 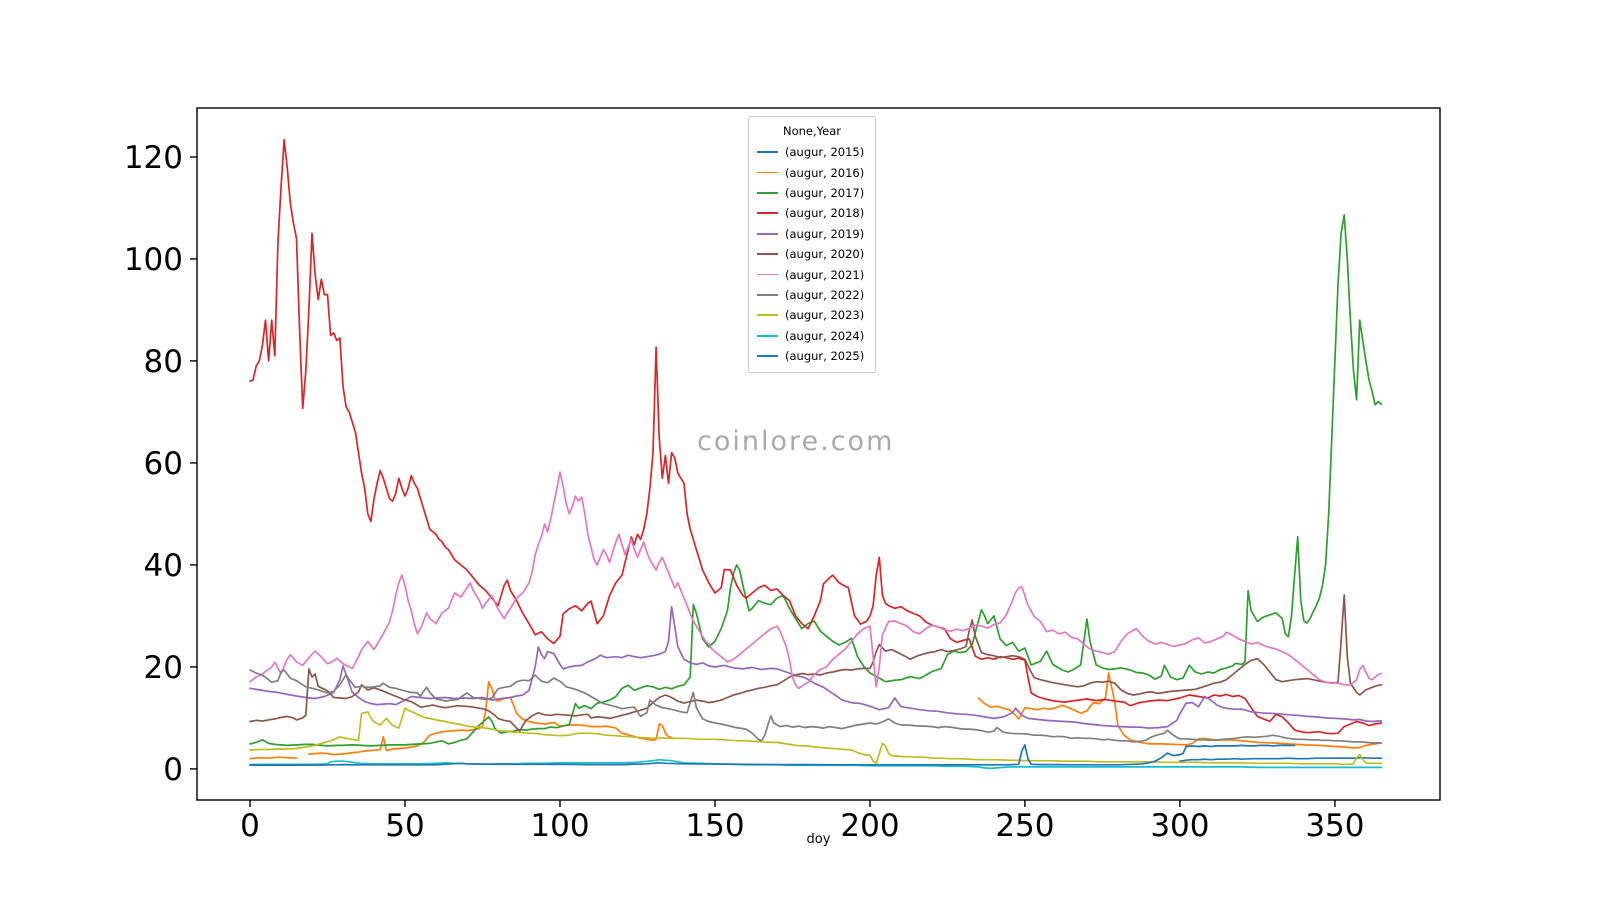 What do you see at coordinates (796, 441) in the screenshot?
I see `watermark: coinlore.com` at bounding box center [796, 441].